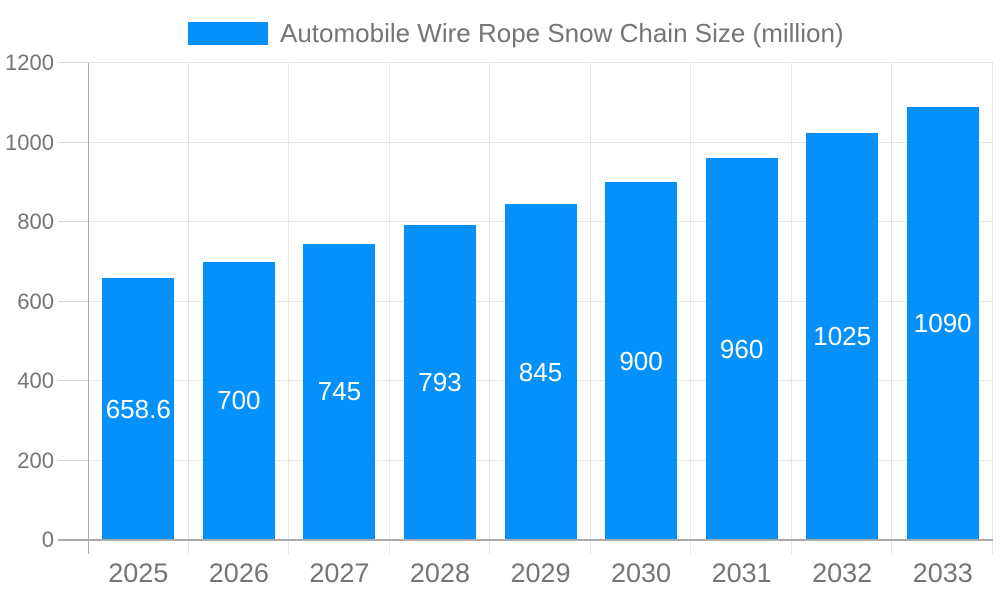 This screenshot has width=1000, height=600. Describe the element at coordinates (35, 380) in the screenshot. I see `y-axis-label: 400` at that location.